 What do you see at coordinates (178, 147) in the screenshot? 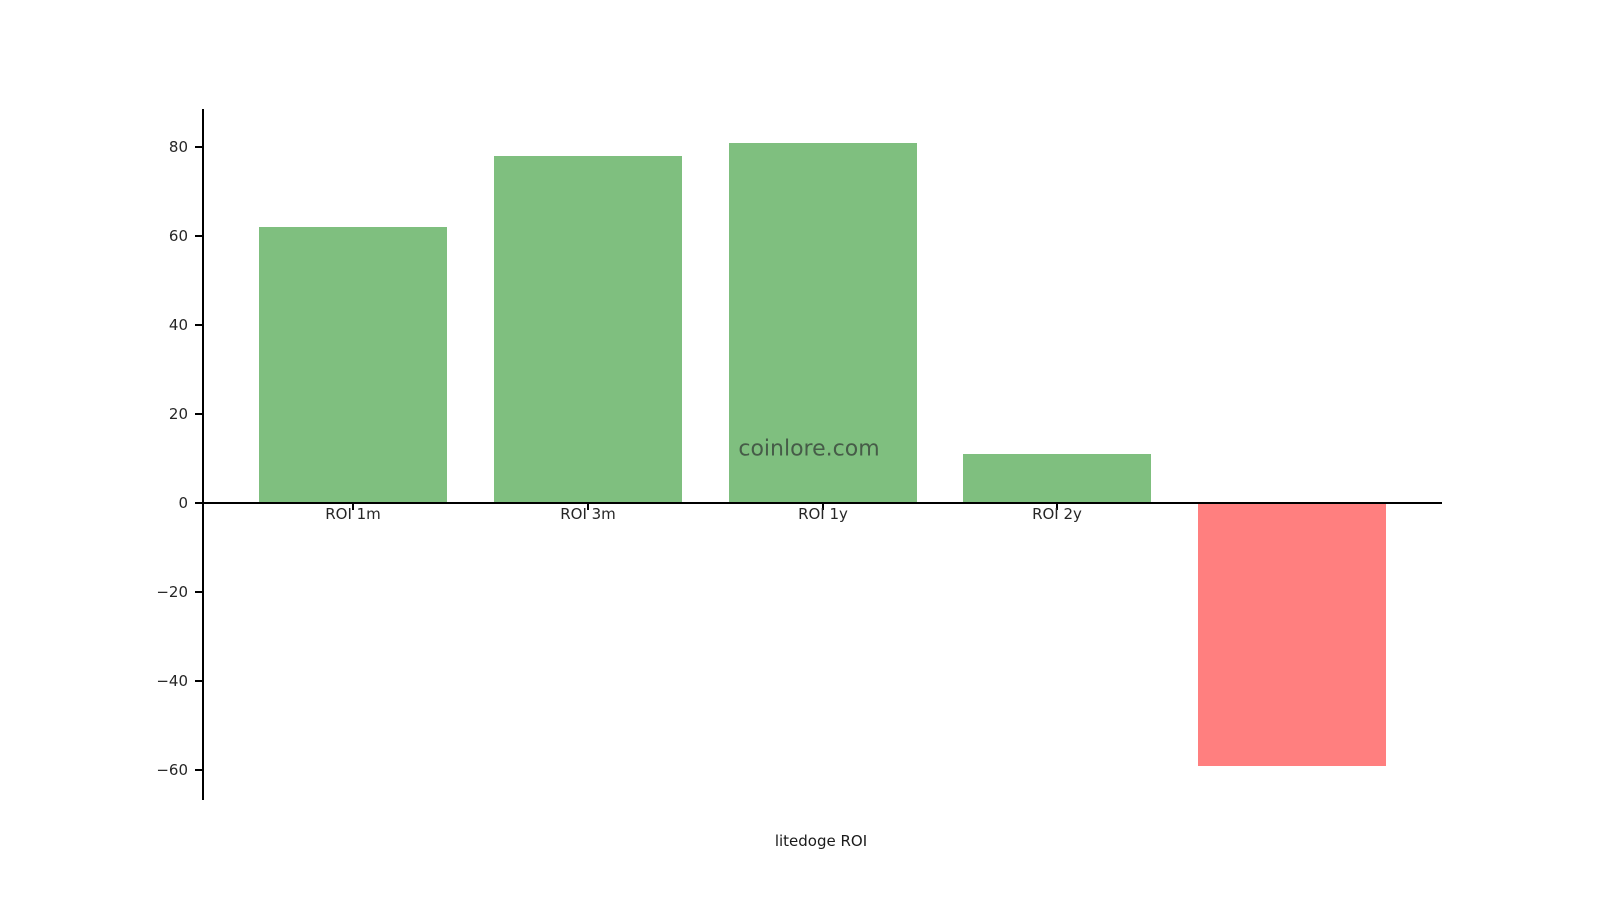
I see `y-tick-label: 80` at bounding box center [178, 147].